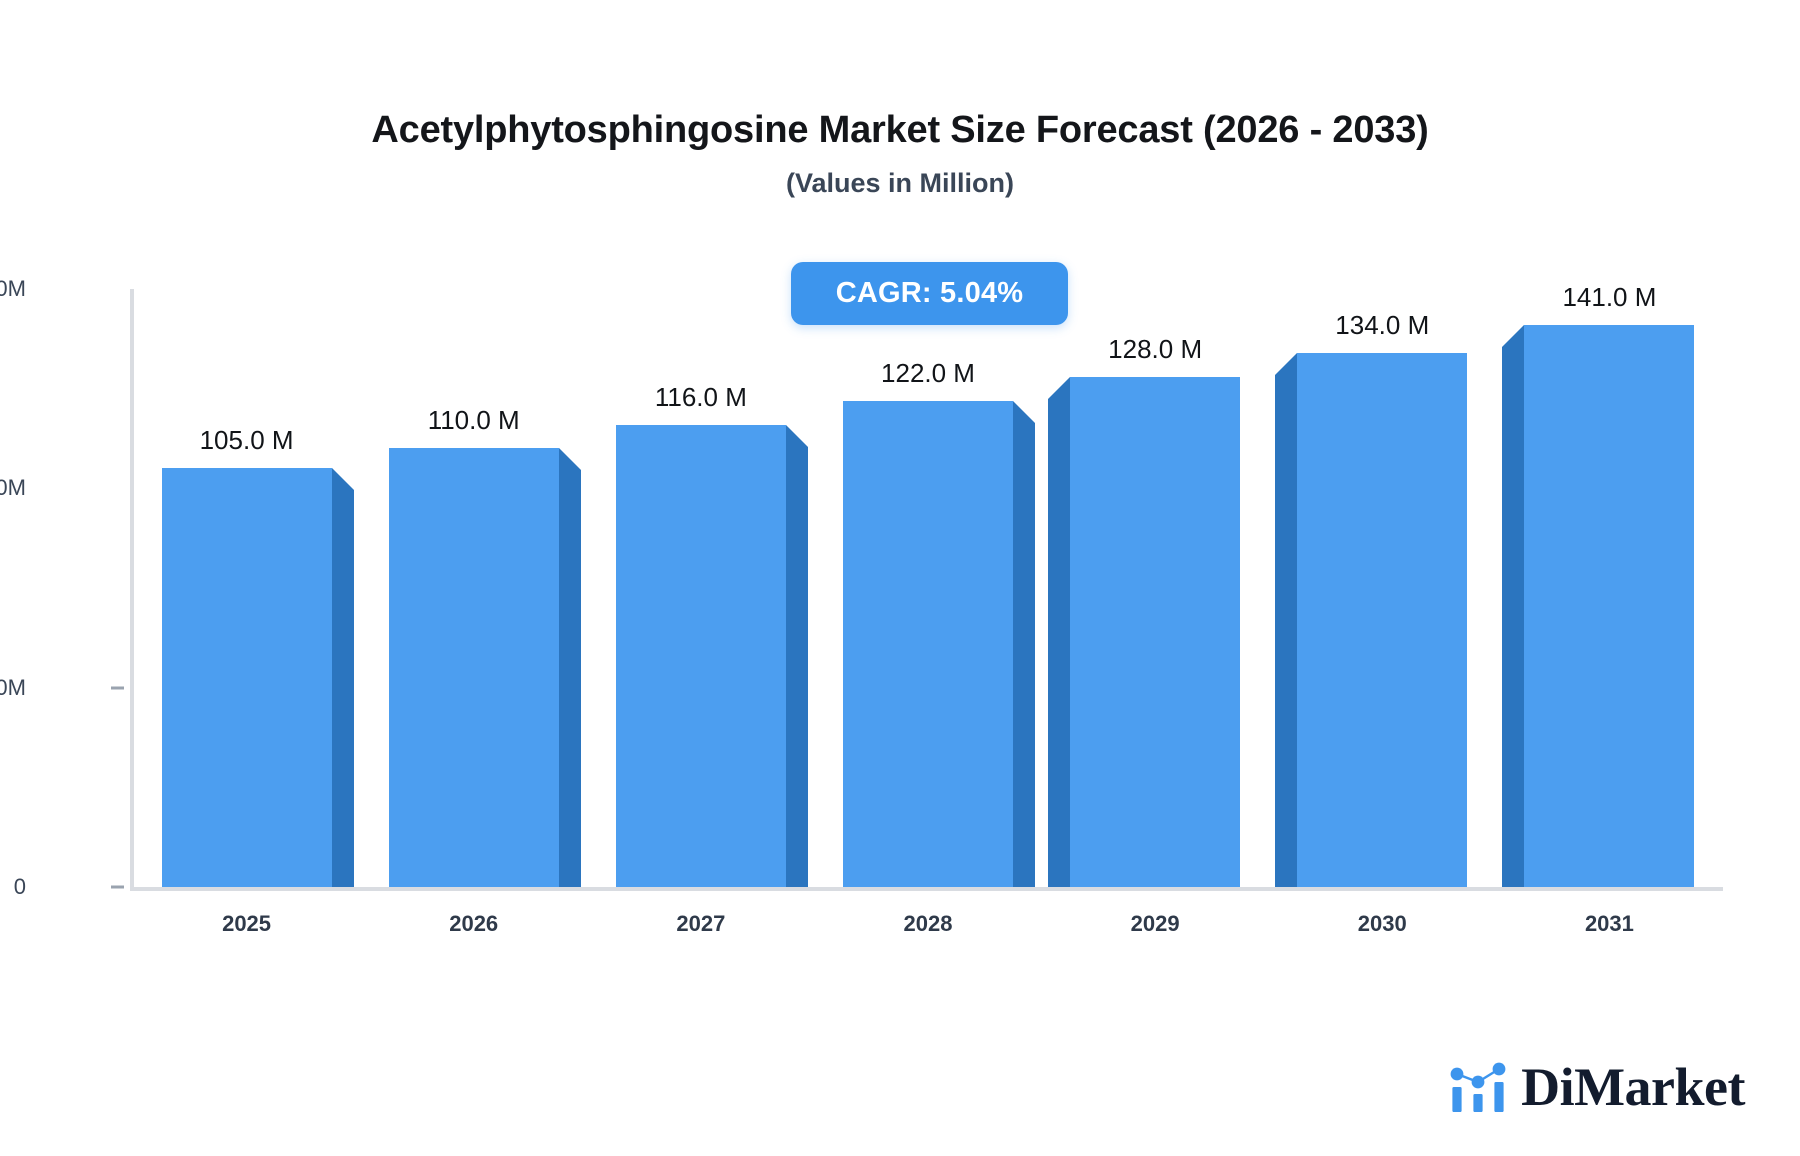  I want to click on dimarket-logo: DiMarket, so click(1597, 1087).